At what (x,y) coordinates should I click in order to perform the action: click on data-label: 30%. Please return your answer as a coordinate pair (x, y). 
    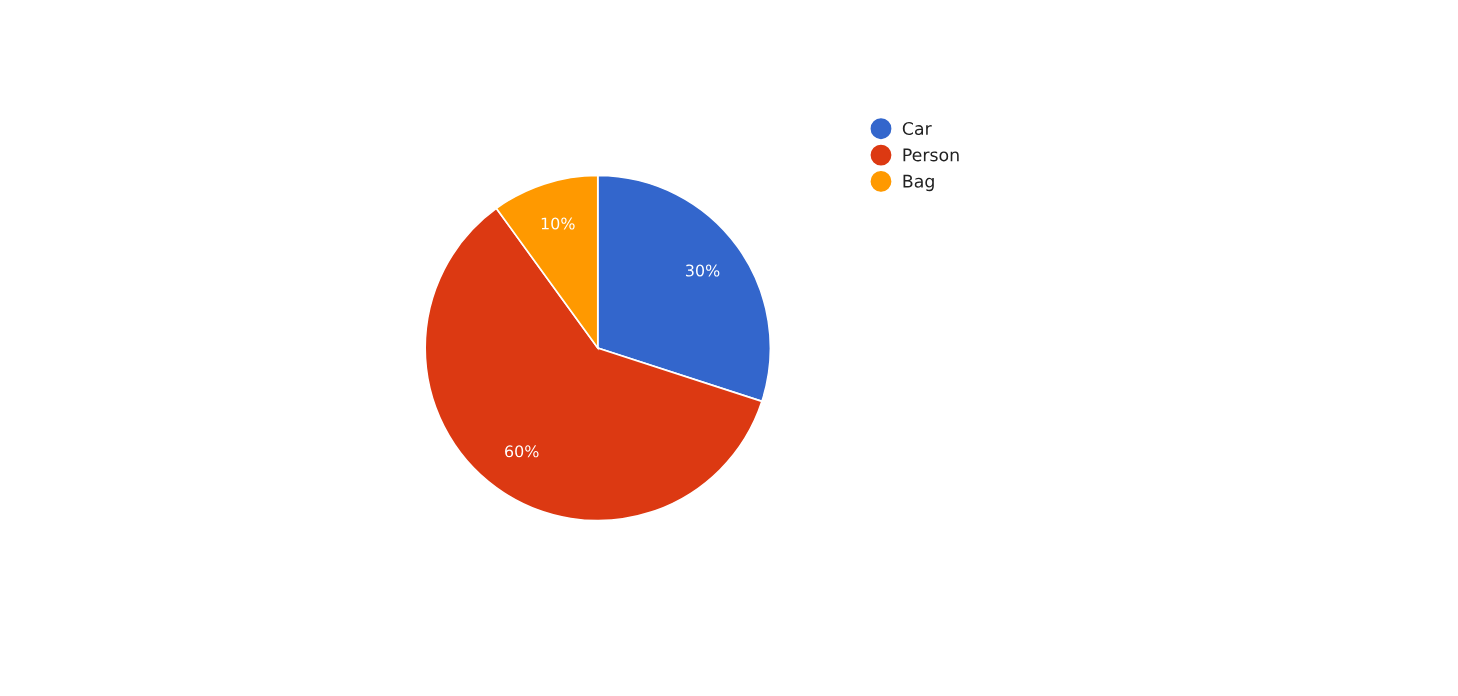
    Looking at the image, I should click on (702, 270).